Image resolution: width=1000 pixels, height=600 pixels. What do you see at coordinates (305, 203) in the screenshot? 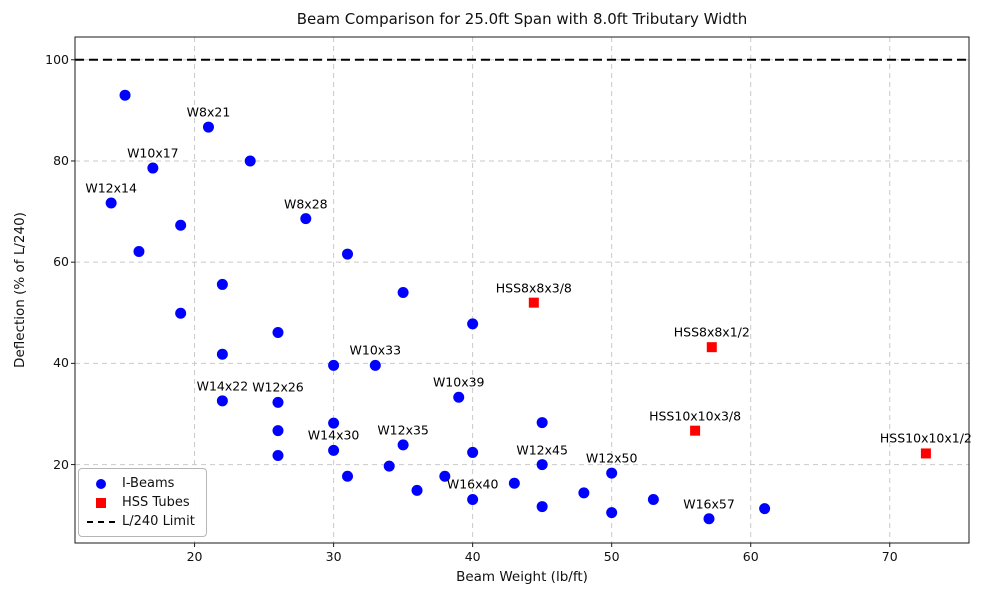
I see `point-label: W8x28` at bounding box center [305, 203].